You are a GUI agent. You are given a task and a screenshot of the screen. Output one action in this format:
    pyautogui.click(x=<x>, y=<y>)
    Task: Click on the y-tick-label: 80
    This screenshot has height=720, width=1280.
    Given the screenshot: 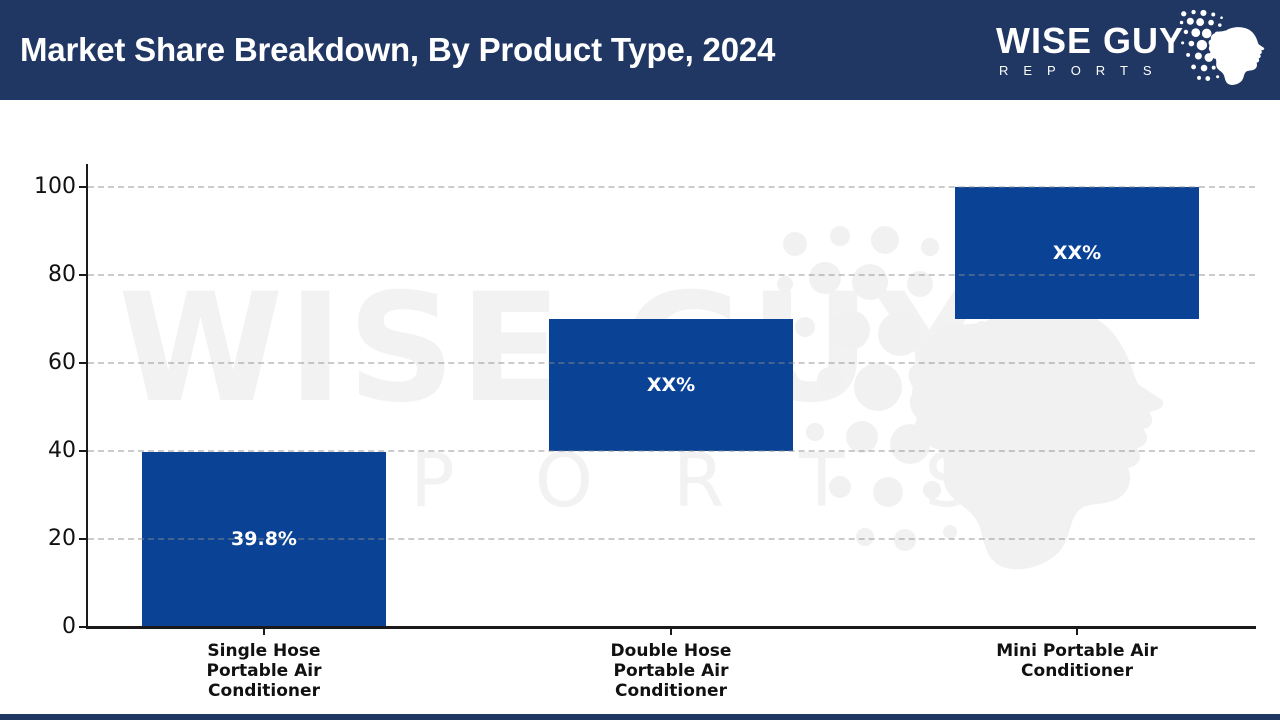 What is the action you would take?
    pyautogui.click(x=62, y=274)
    